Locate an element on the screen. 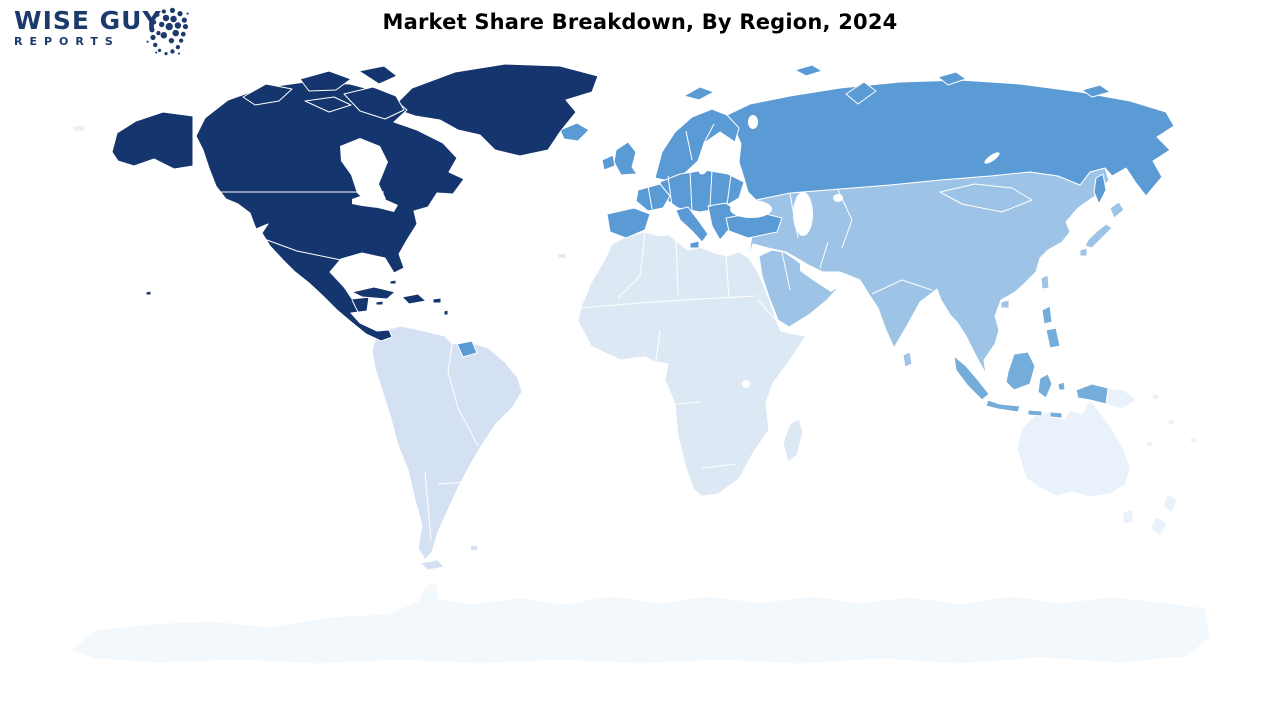 The image size is (1280, 720). canada-usa-mexico is located at coordinates (330, 211).